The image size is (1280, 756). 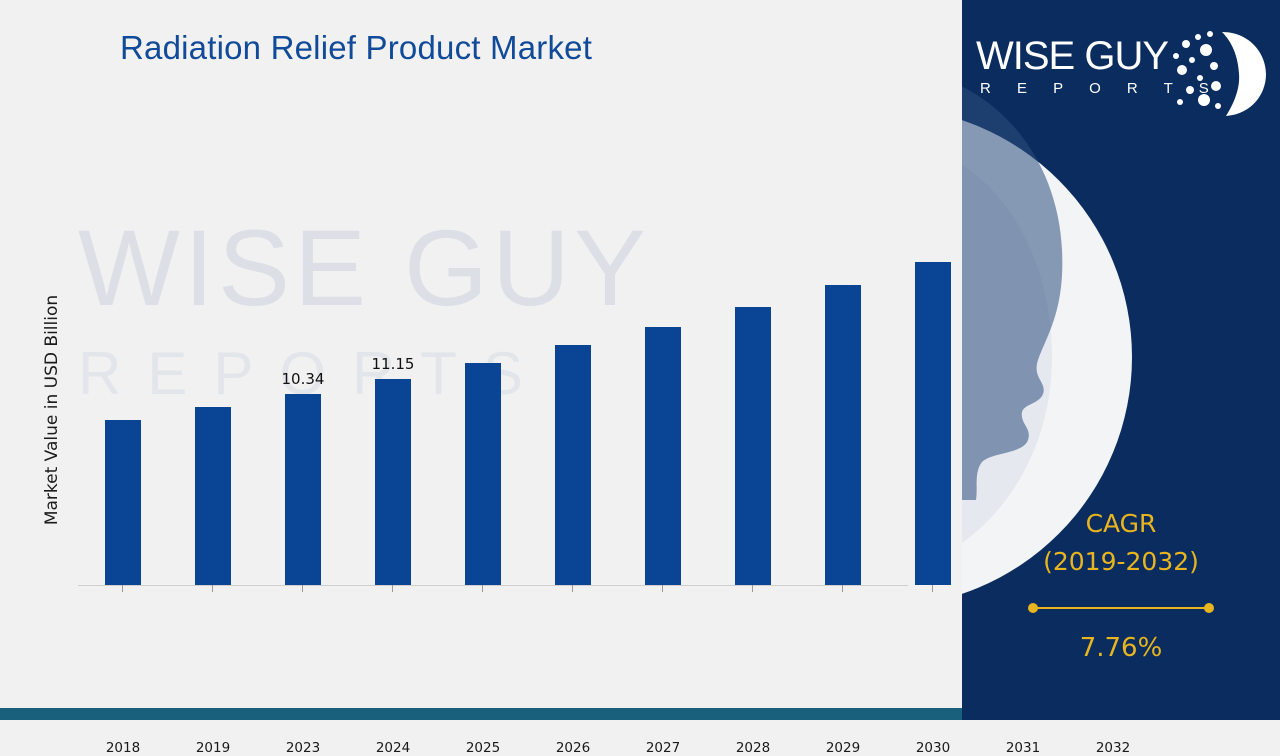 I want to click on bar-value-label: 10.34, so click(x=303, y=379).